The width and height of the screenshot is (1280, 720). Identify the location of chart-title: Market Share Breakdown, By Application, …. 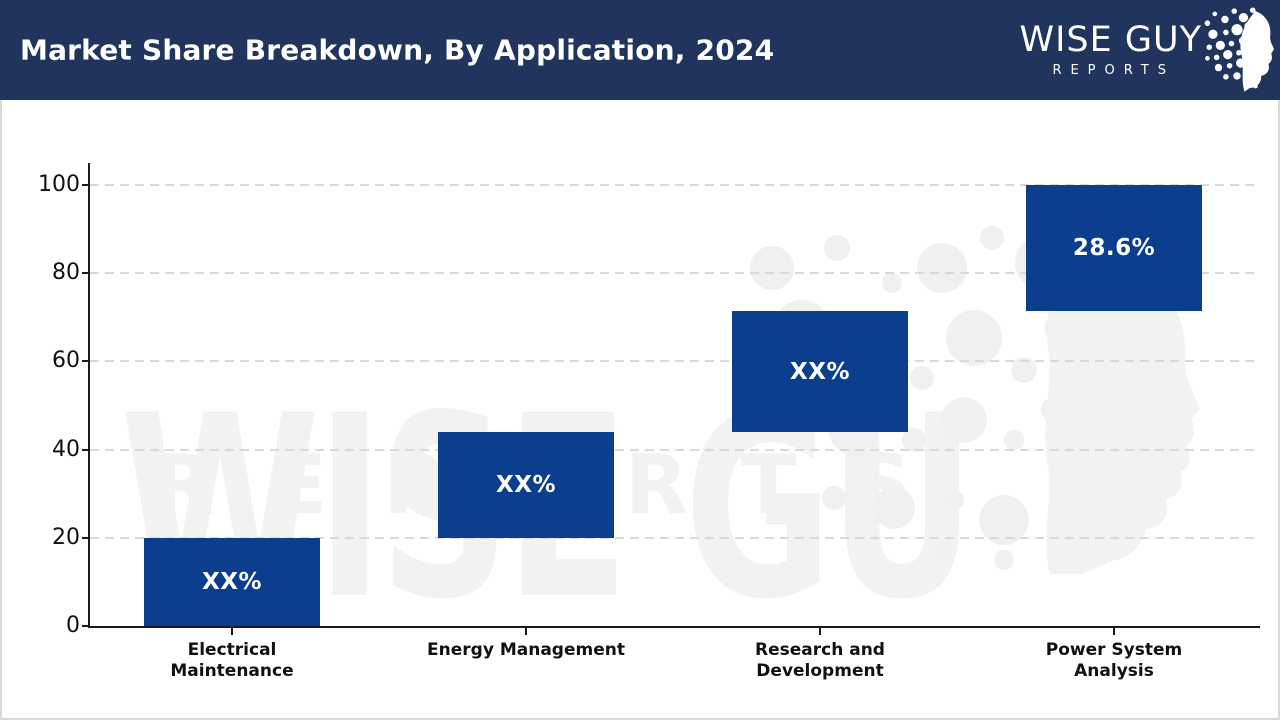
(397, 50).